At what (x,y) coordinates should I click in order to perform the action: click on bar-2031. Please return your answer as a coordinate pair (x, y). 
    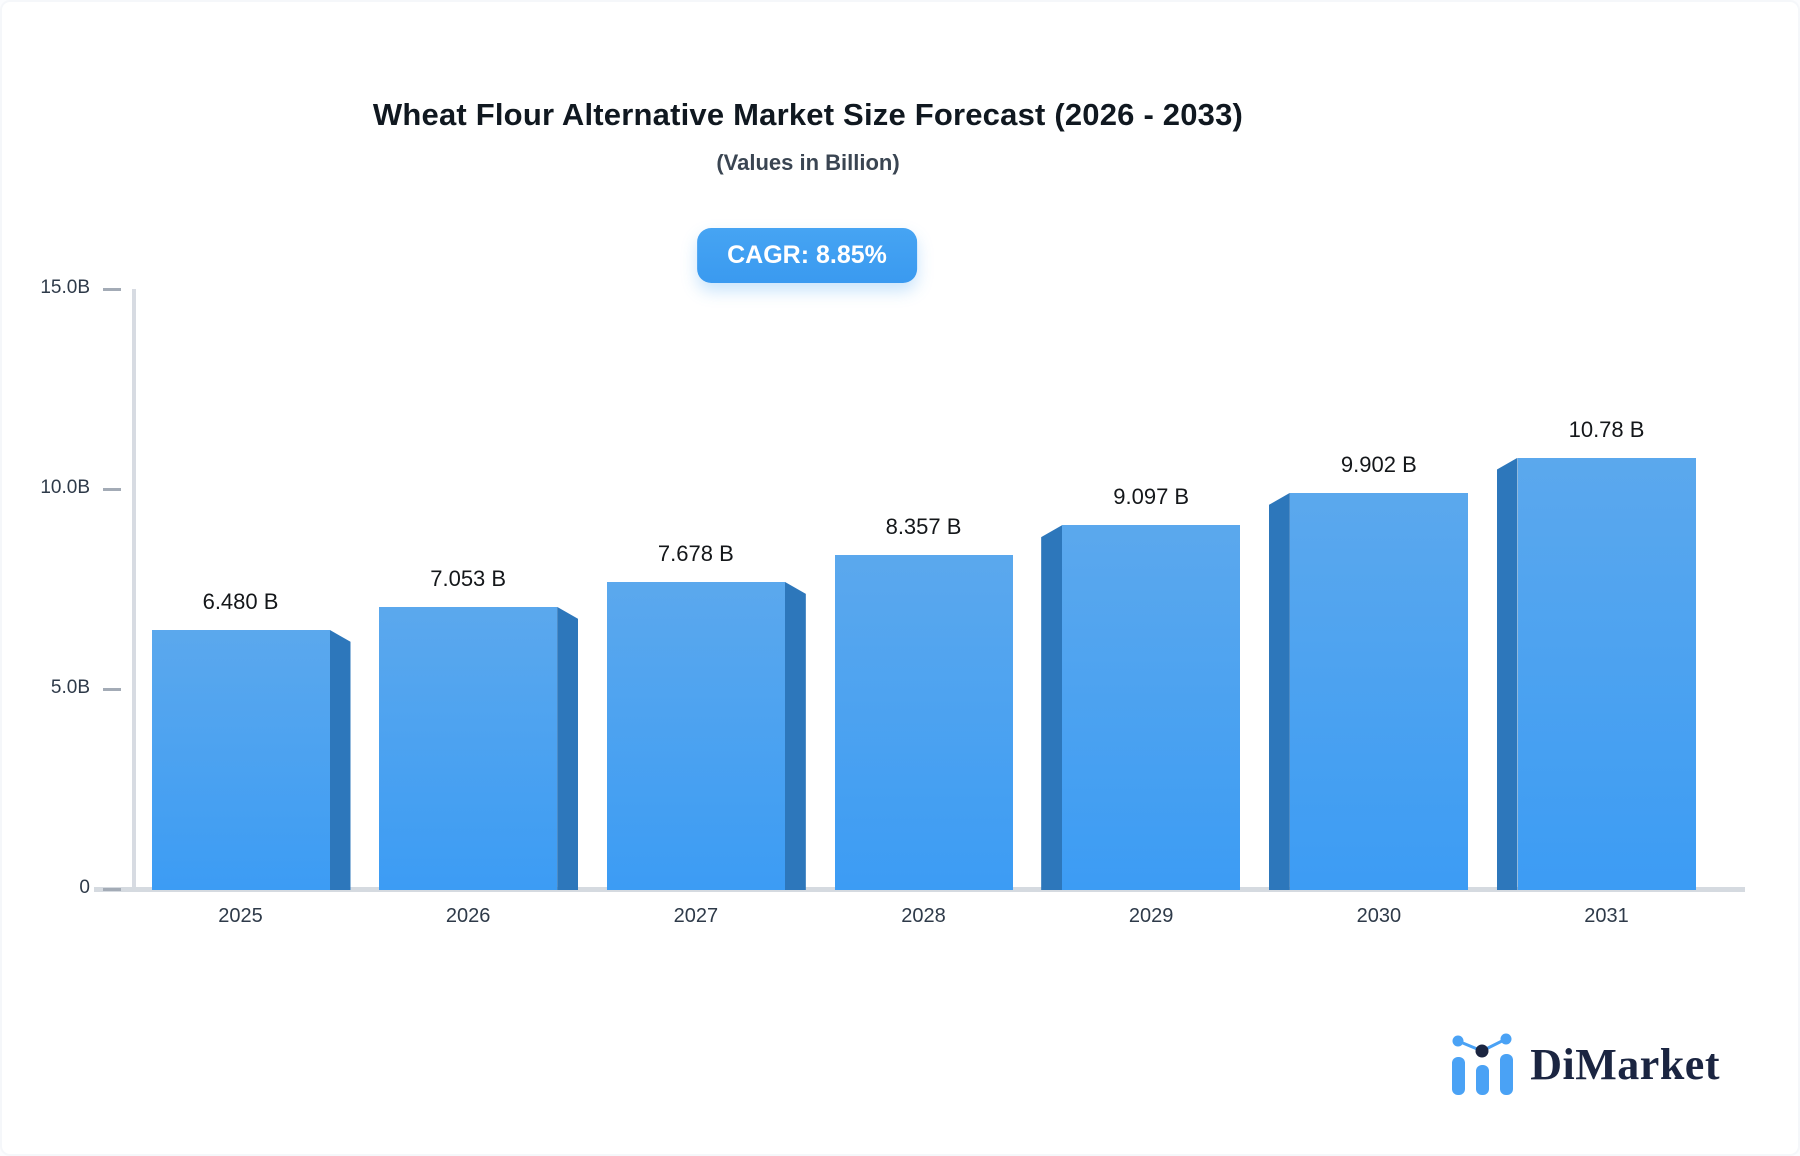
    Looking at the image, I should click on (1606, 673).